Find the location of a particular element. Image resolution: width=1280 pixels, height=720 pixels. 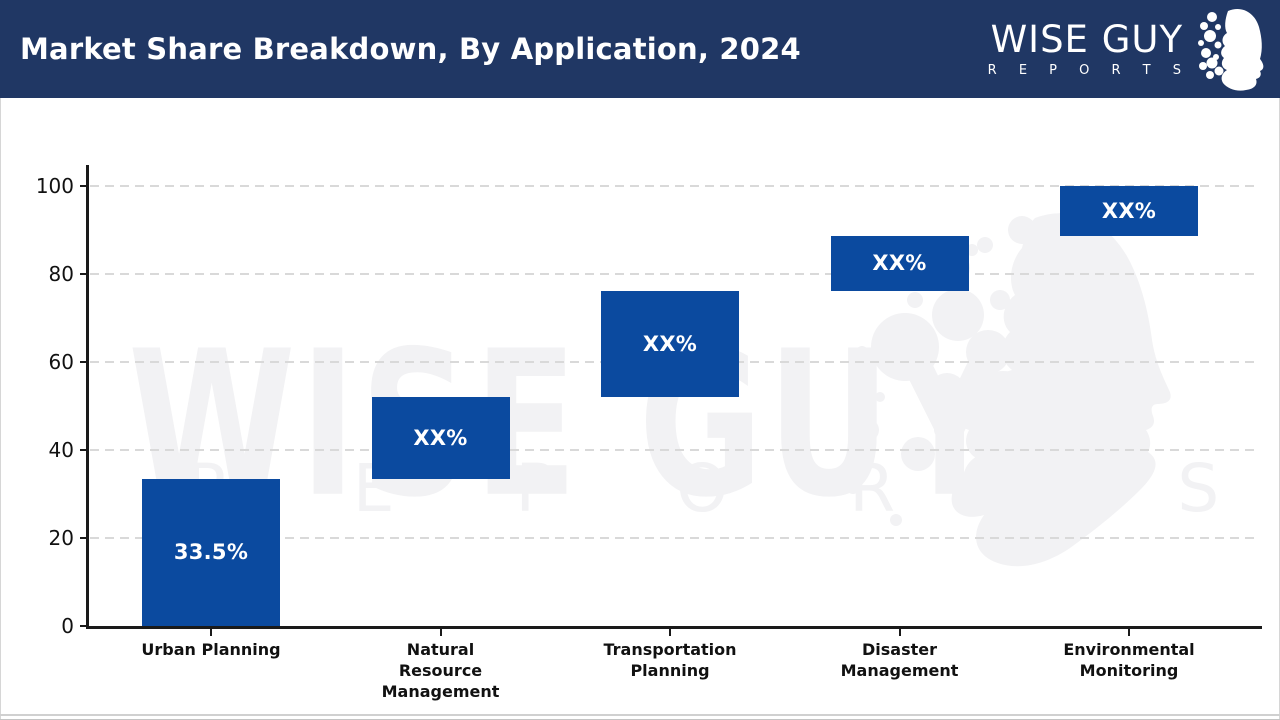

bar: 33.5% is located at coordinates (211, 552).